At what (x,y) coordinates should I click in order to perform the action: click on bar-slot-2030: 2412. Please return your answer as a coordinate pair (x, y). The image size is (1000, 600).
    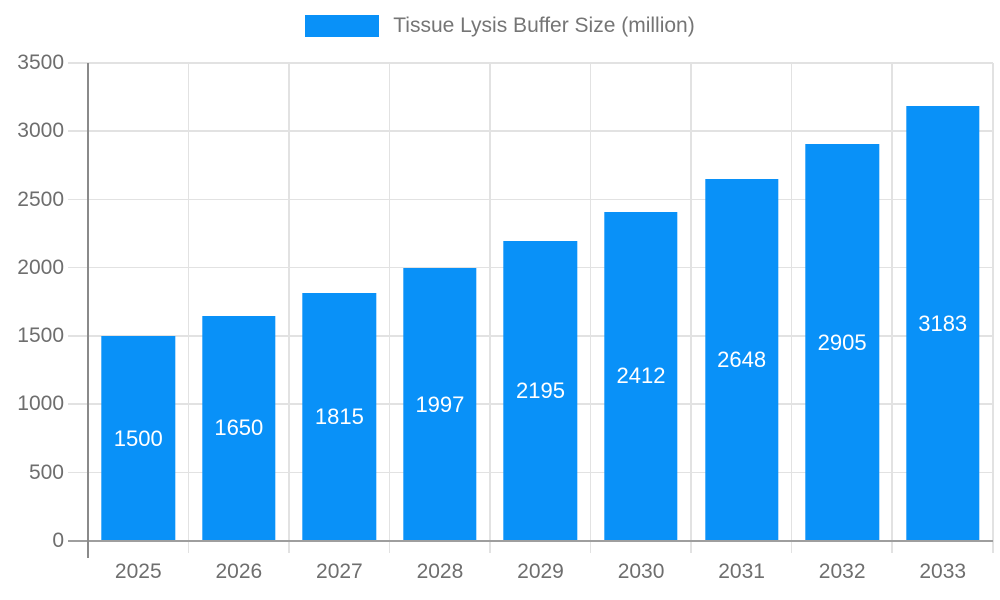
    Looking at the image, I should click on (641, 302).